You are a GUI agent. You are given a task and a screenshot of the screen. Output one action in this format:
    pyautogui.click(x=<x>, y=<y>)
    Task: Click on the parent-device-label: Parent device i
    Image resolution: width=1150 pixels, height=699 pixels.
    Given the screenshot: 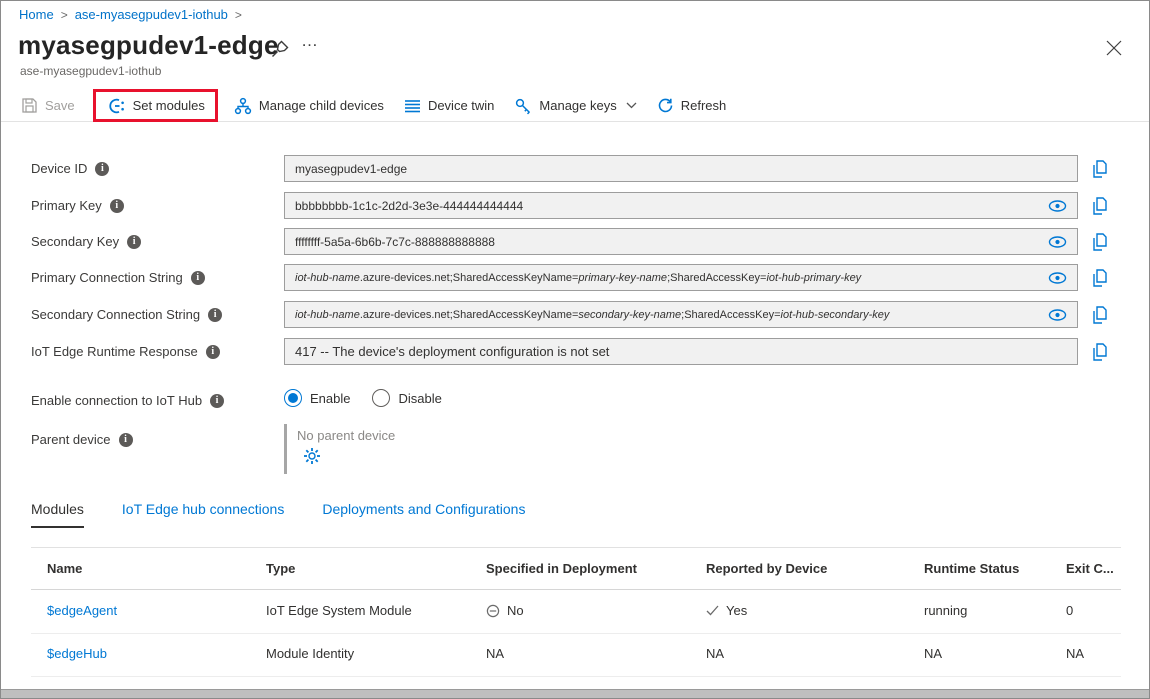 What is the action you would take?
    pyautogui.click(x=82, y=439)
    